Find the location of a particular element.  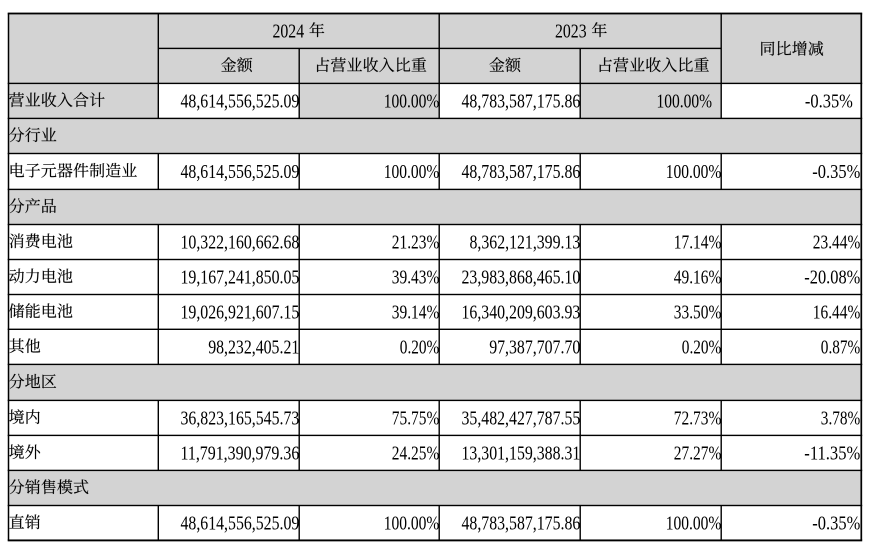

svg-text: 97,387,707.70 is located at coordinates (534, 348).